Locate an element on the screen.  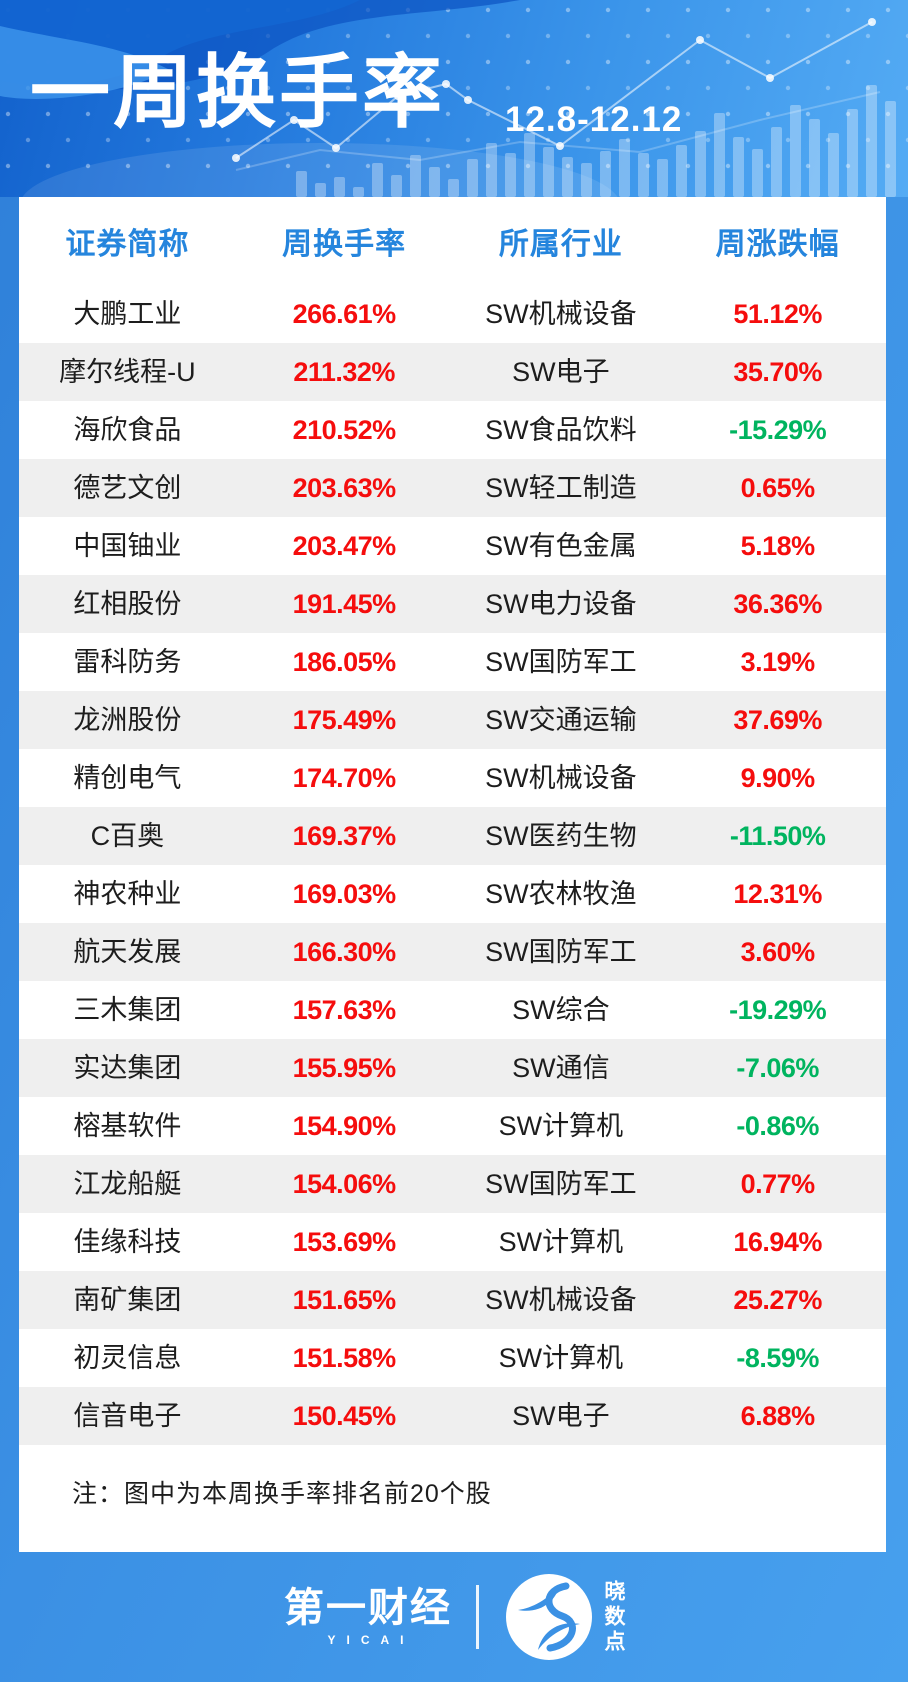
change-value: 0.77% is located at coordinates (778, 1183).